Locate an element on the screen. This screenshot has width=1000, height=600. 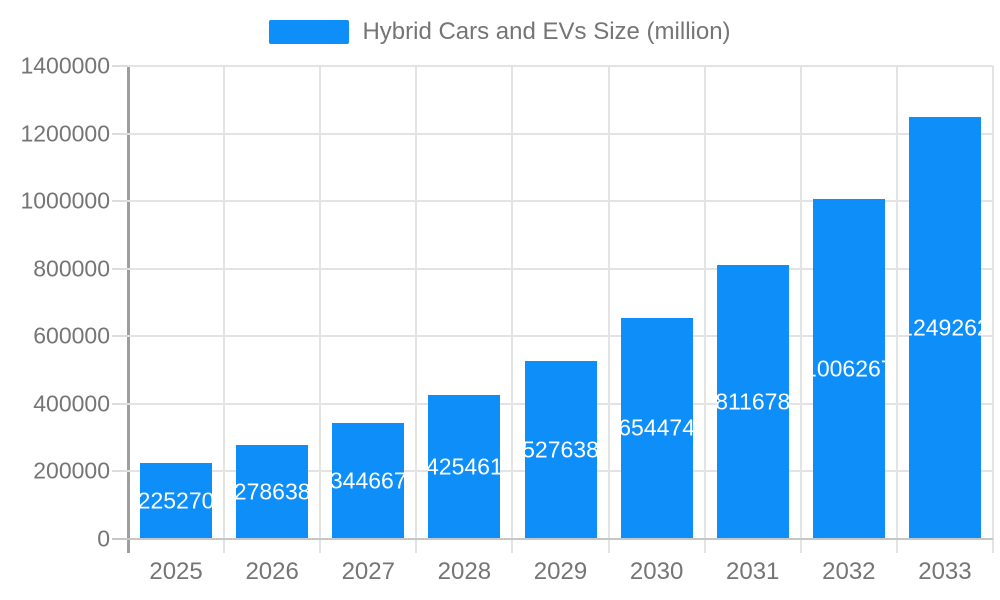
y-axis-tick-label: 1000000 is located at coordinates (65, 200).